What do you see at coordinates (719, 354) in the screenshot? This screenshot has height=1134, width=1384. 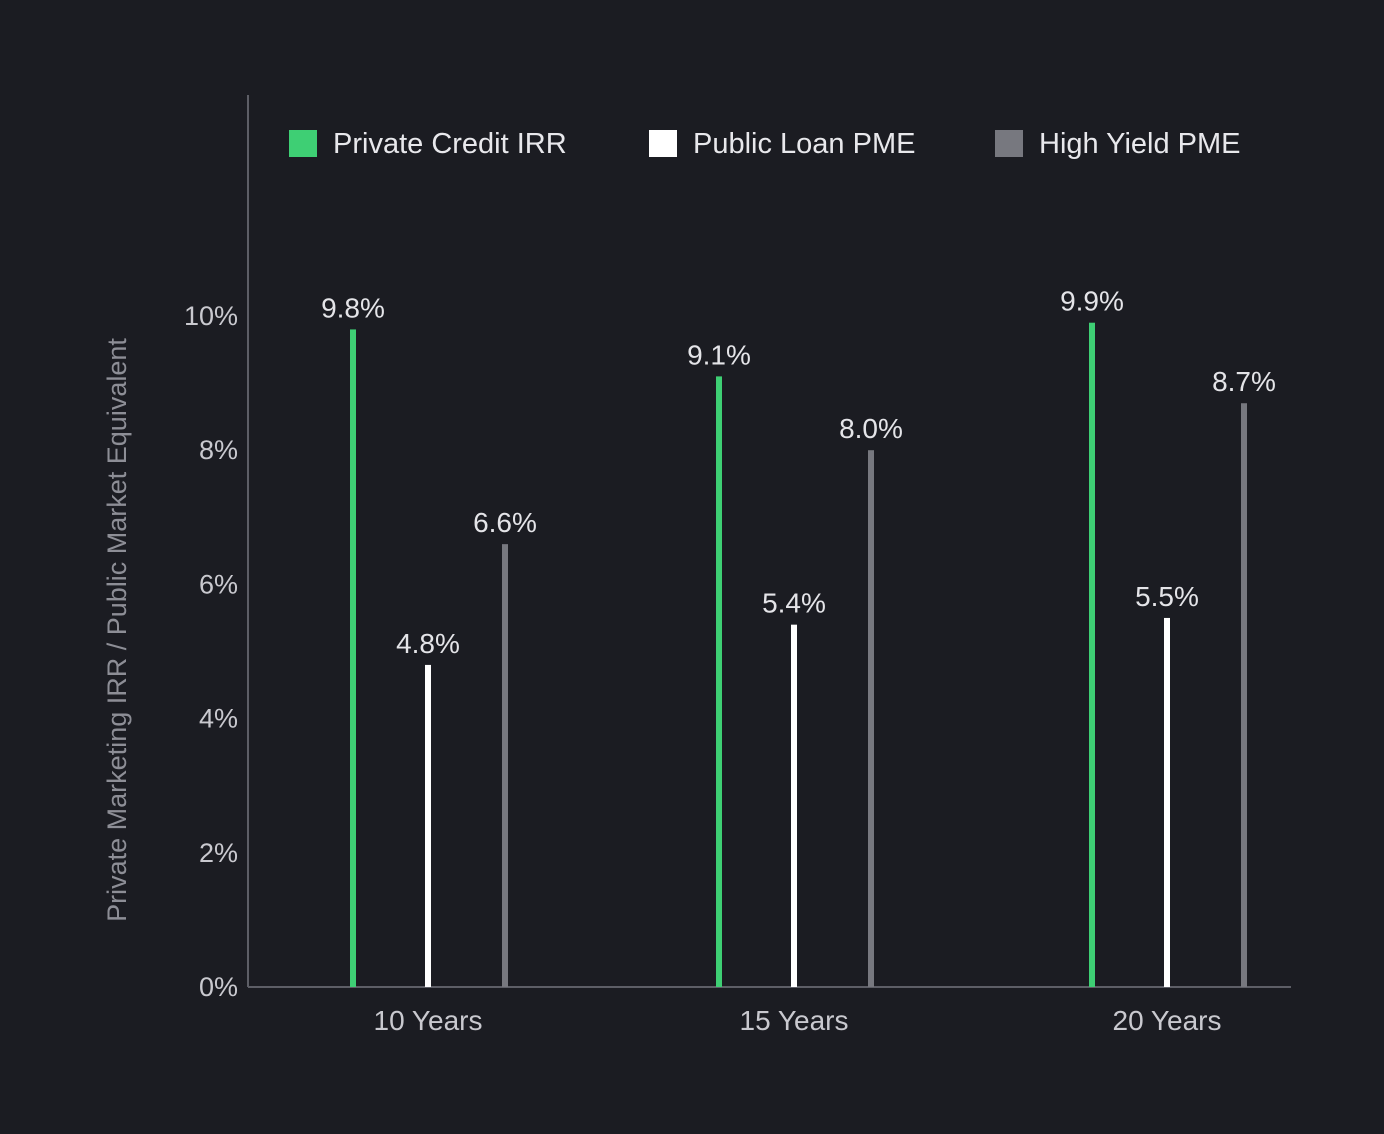 I see `data-label: 9.1%` at bounding box center [719, 354].